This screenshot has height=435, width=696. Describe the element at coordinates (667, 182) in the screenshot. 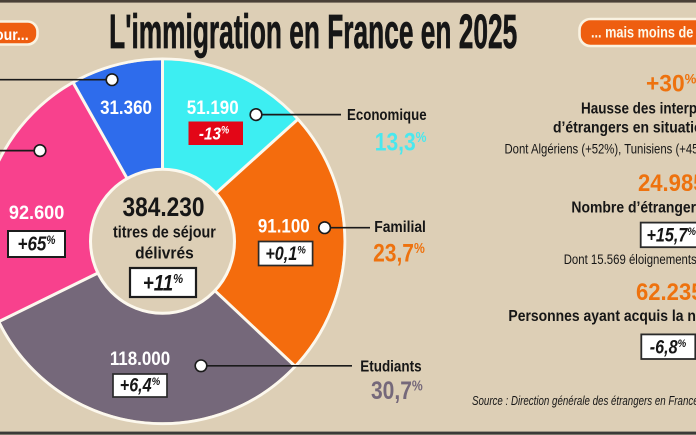

I see `svg-text: 24.985` at that location.